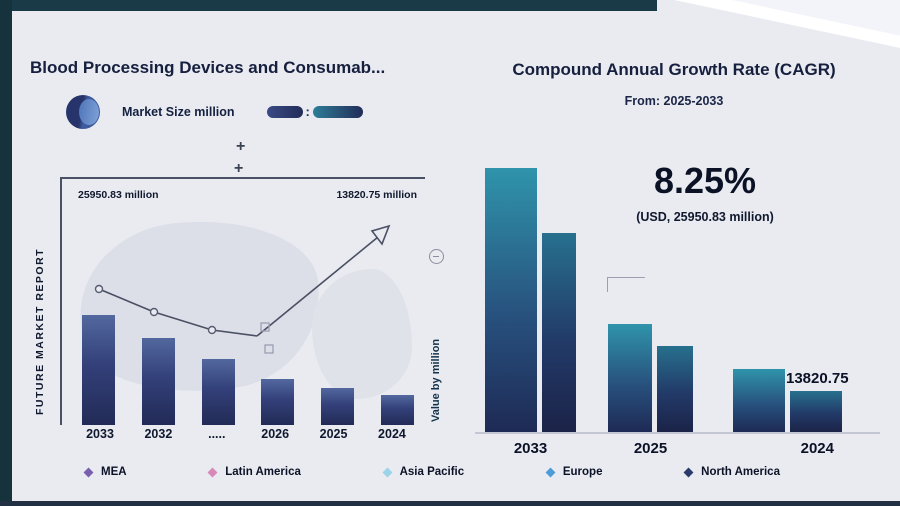  Describe the element at coordinates (436, 380) in the screenshot. I see `value-by-million-axis-label: Value by million` at that location.